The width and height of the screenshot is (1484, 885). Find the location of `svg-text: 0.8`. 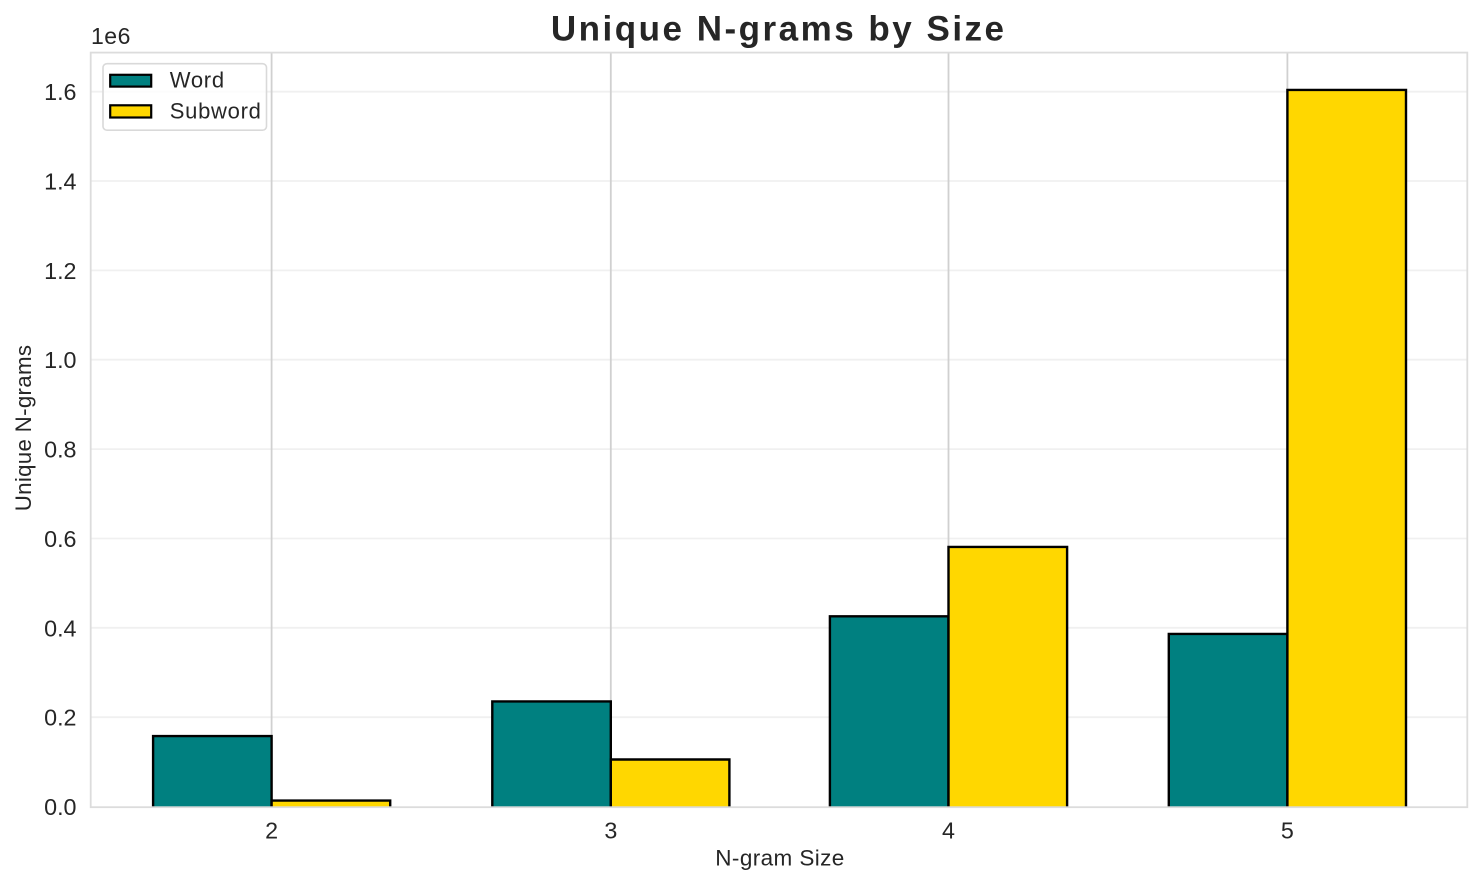

svg-text: 0.8 is located at coordinates (60, 450).